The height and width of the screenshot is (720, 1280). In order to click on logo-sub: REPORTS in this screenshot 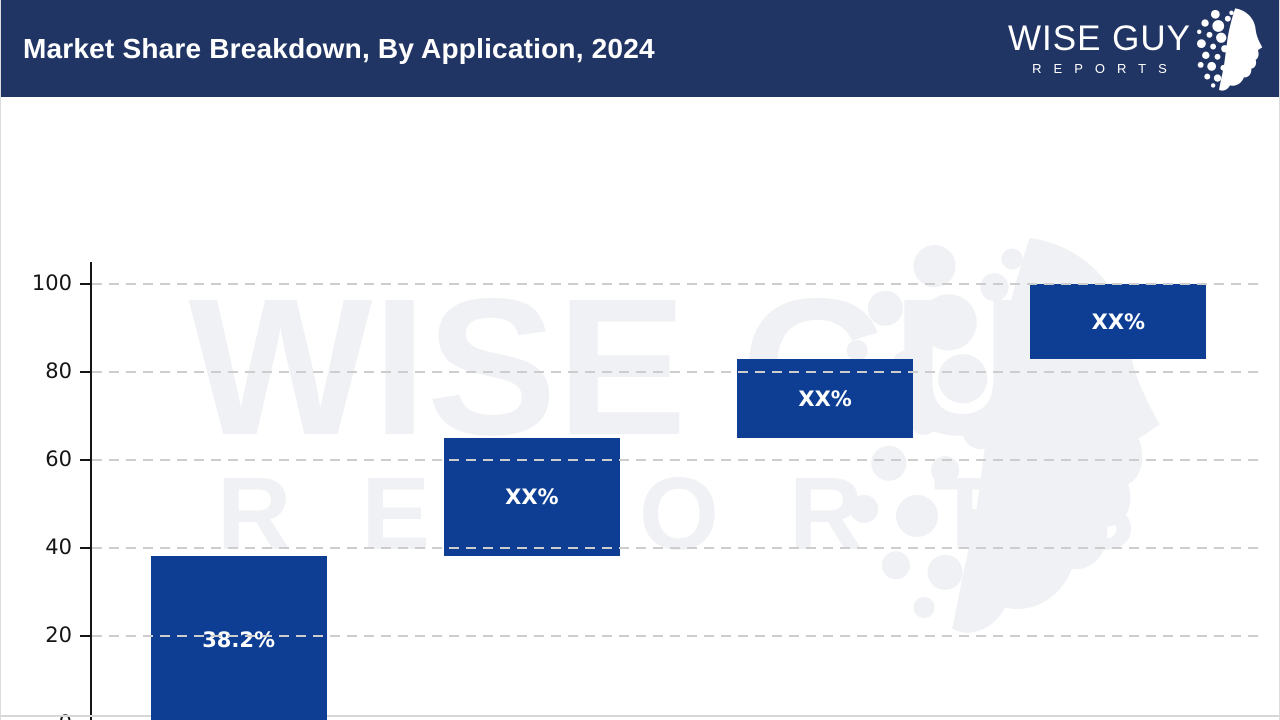, I will do `click(1105, 68)`.